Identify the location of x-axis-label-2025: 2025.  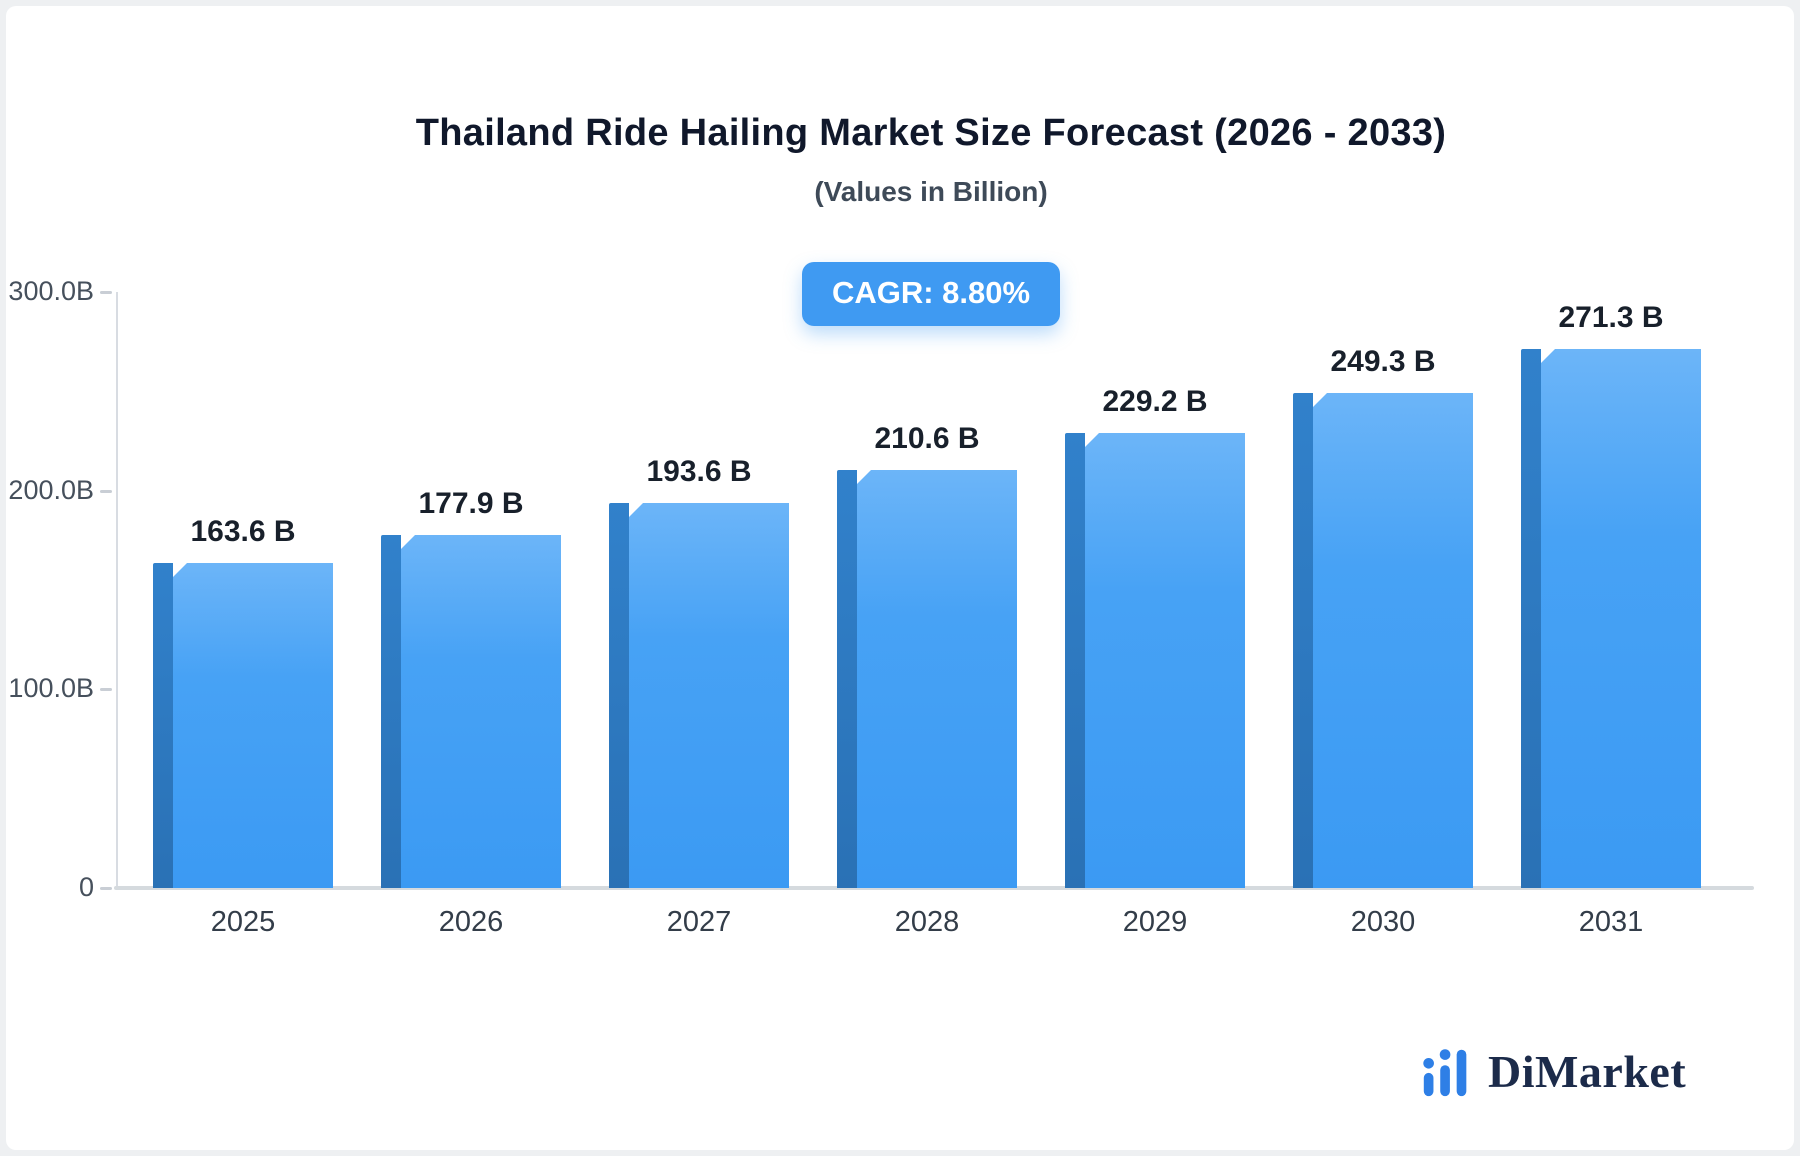
(243, 922).